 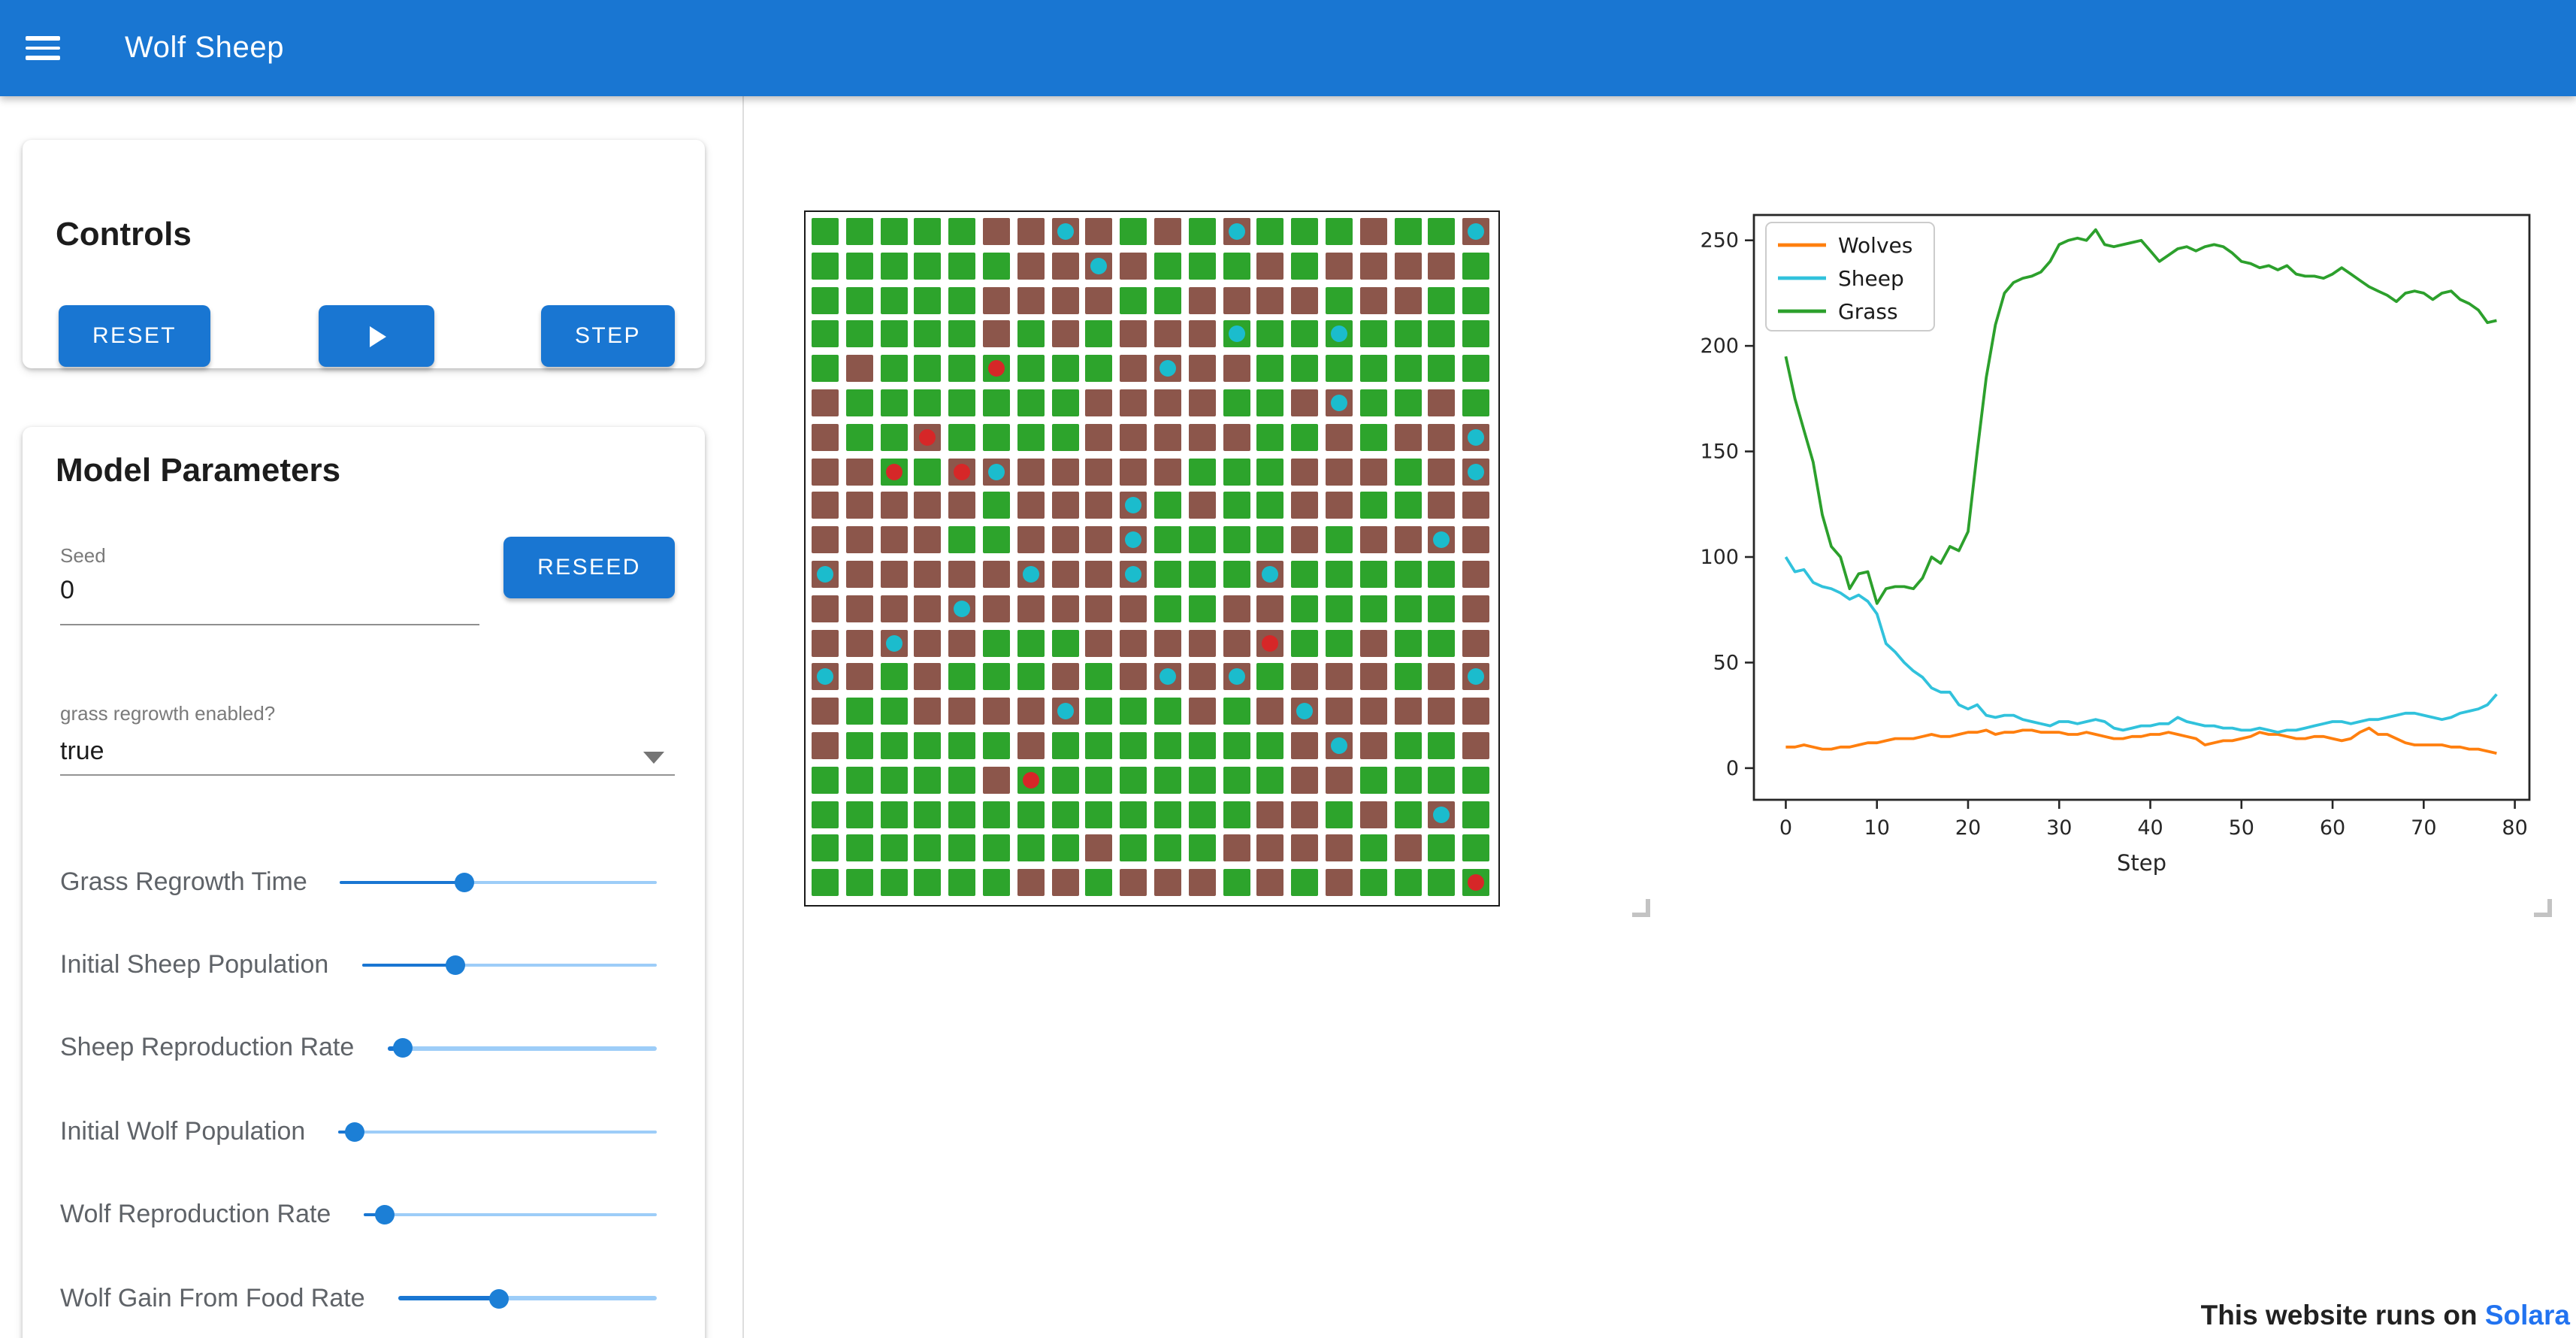 I want to click on y-tick-label: 150, so click(x=1720, y=452).